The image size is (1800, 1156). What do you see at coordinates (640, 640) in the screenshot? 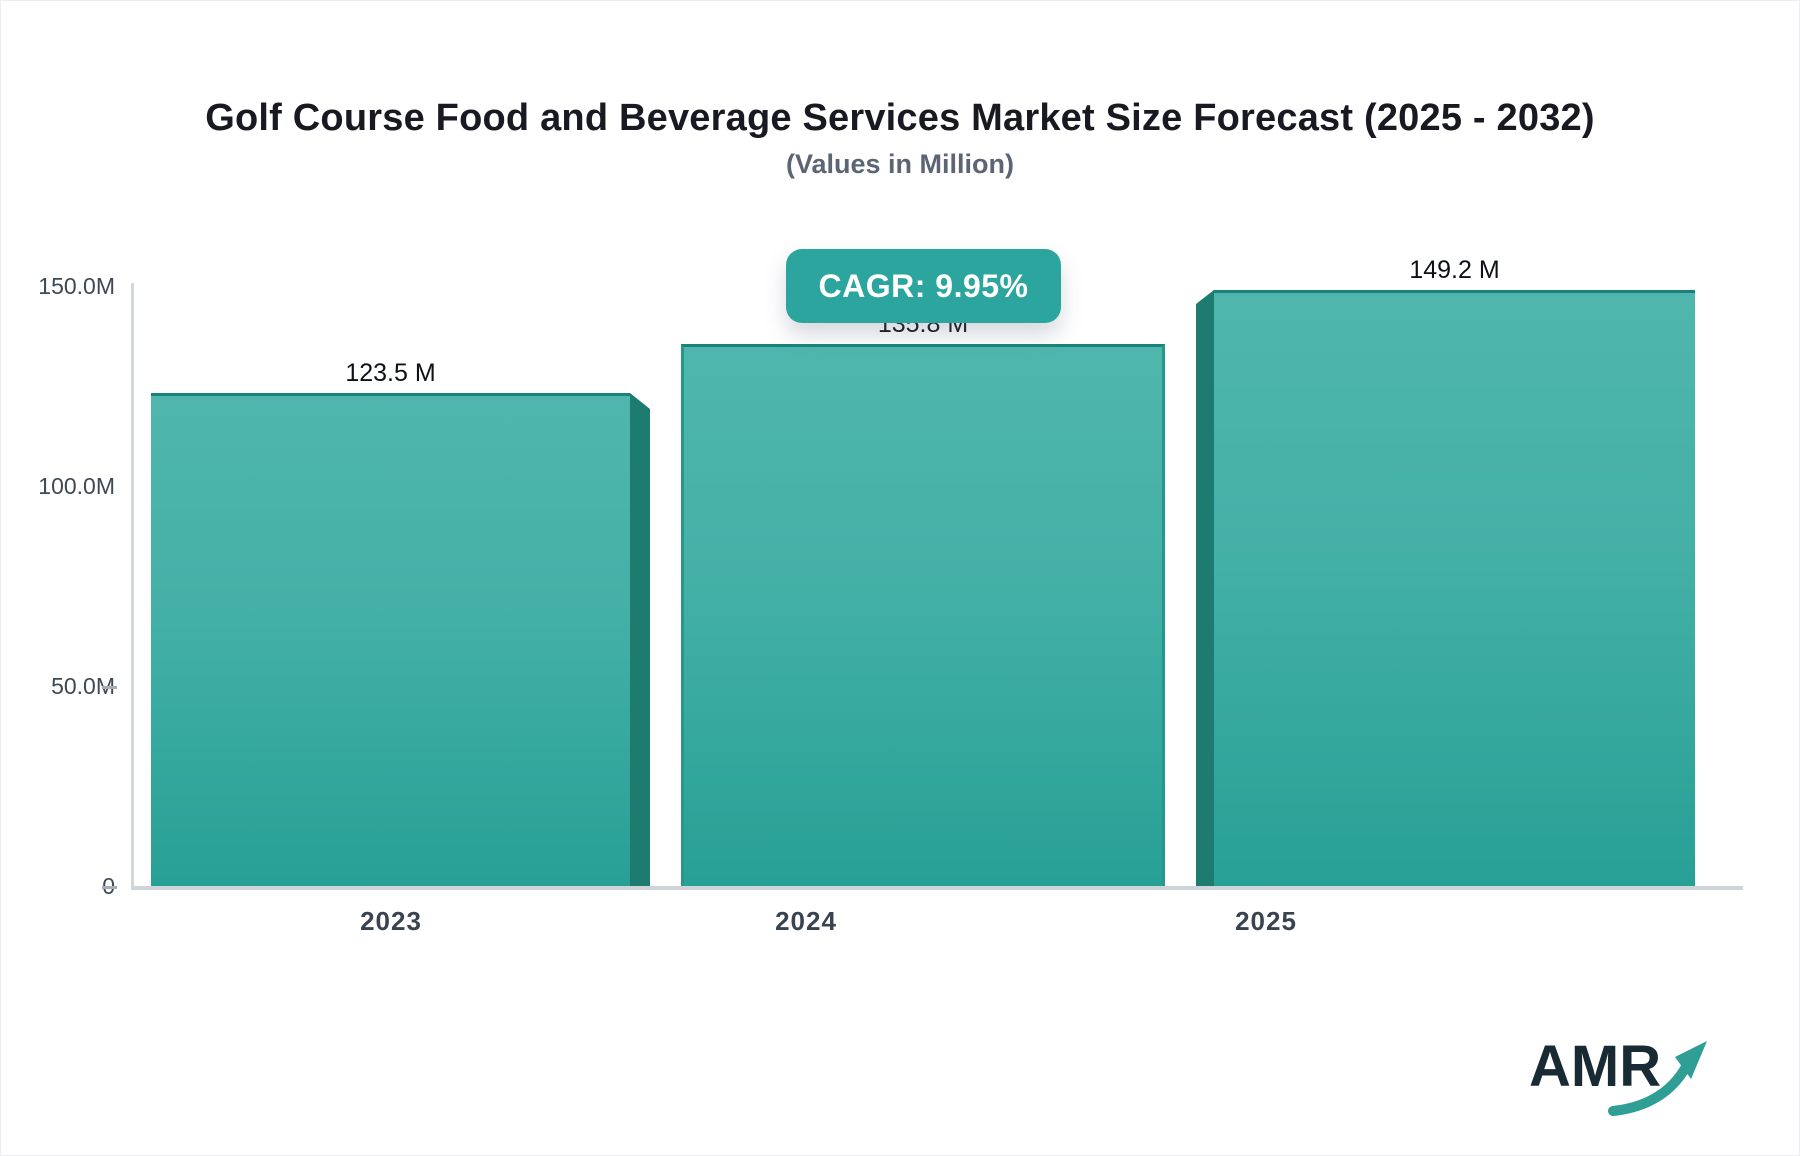
I see `bar-3d-side-2023` at bounding box center [640, 640].